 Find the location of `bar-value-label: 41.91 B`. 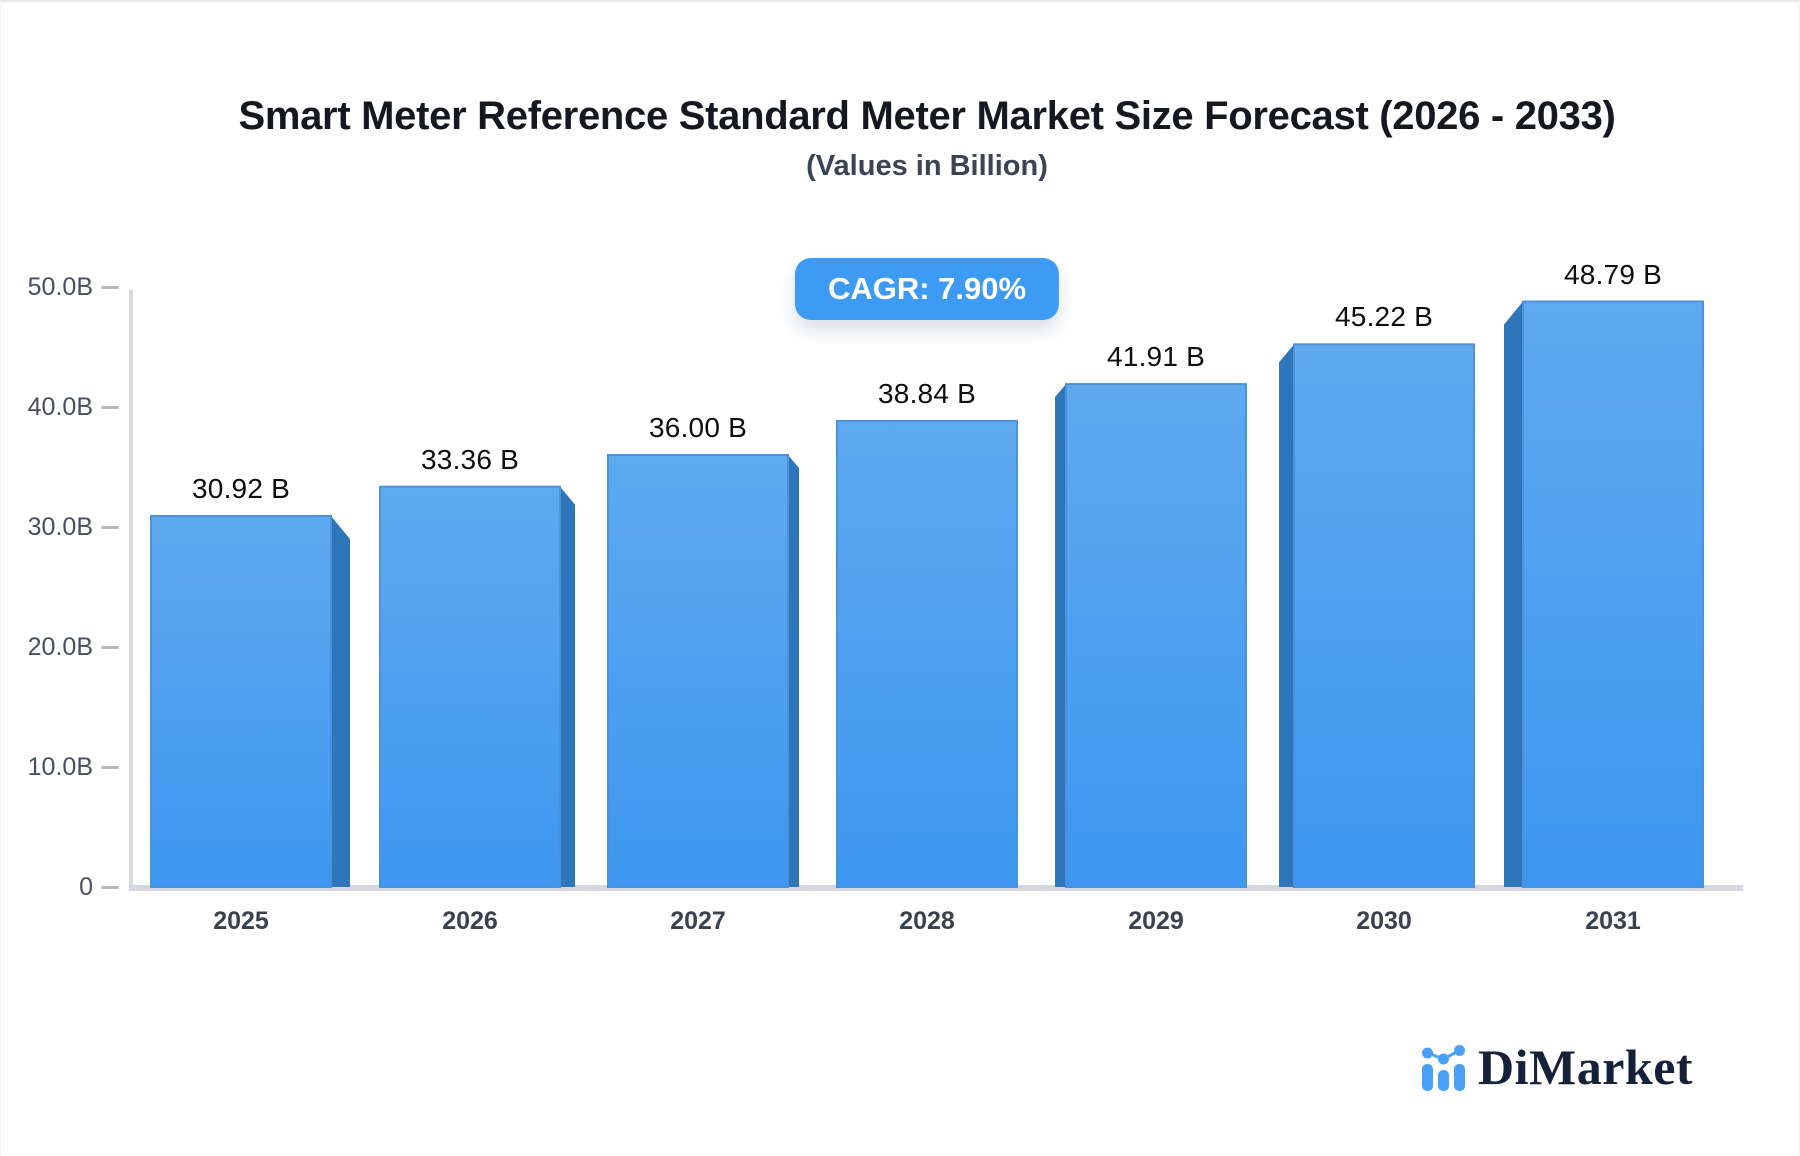

bar-value-label: 41.91 B is located at coordinates (1156, 357).